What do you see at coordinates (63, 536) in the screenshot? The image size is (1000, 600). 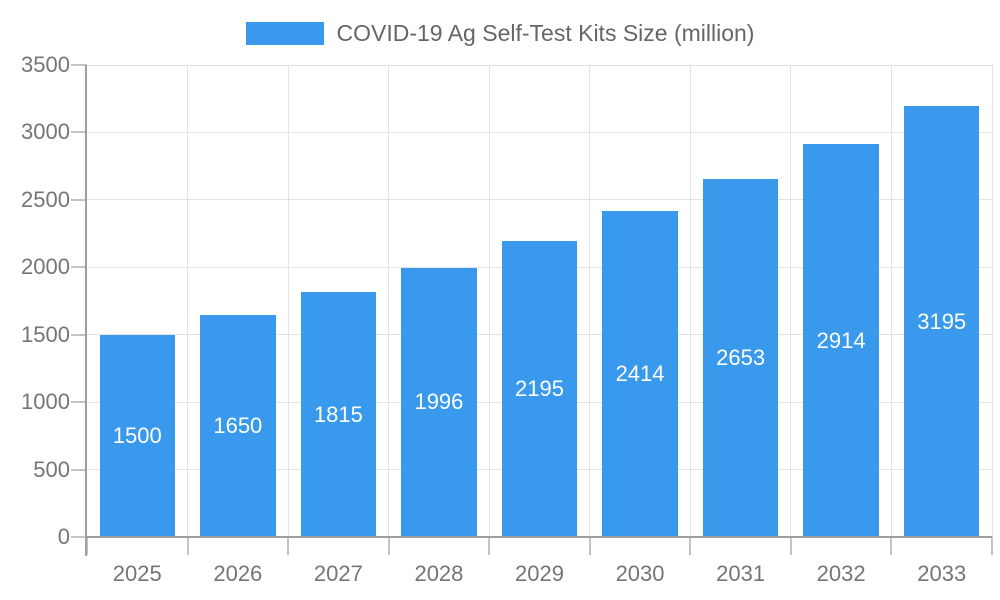 I see `y-tick-label: 0` at bounding box center [63, 536].